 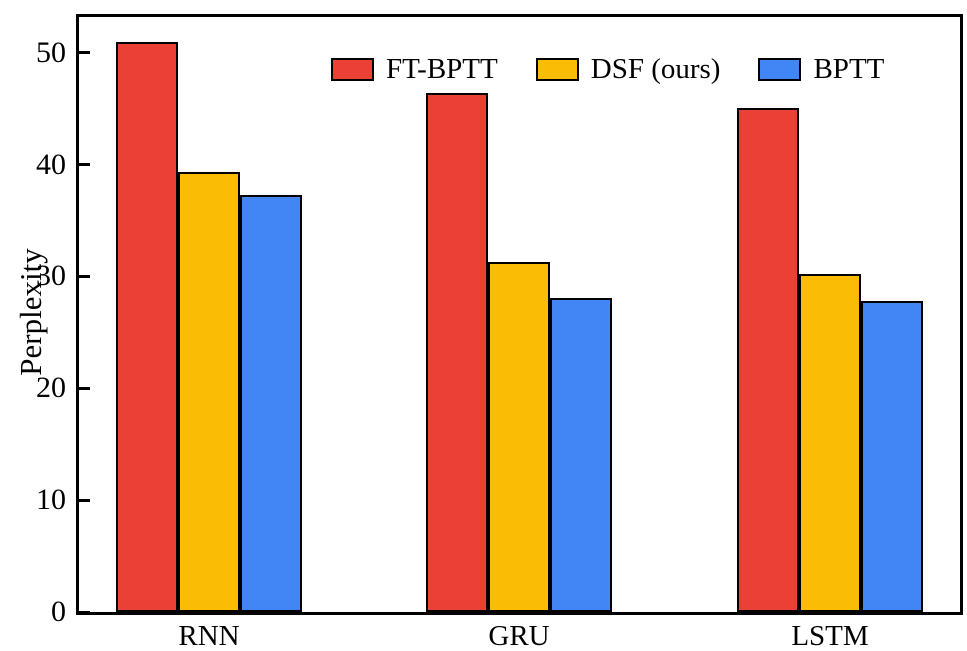 I want to click on bptt-swatch, so click(x=780, y=69).